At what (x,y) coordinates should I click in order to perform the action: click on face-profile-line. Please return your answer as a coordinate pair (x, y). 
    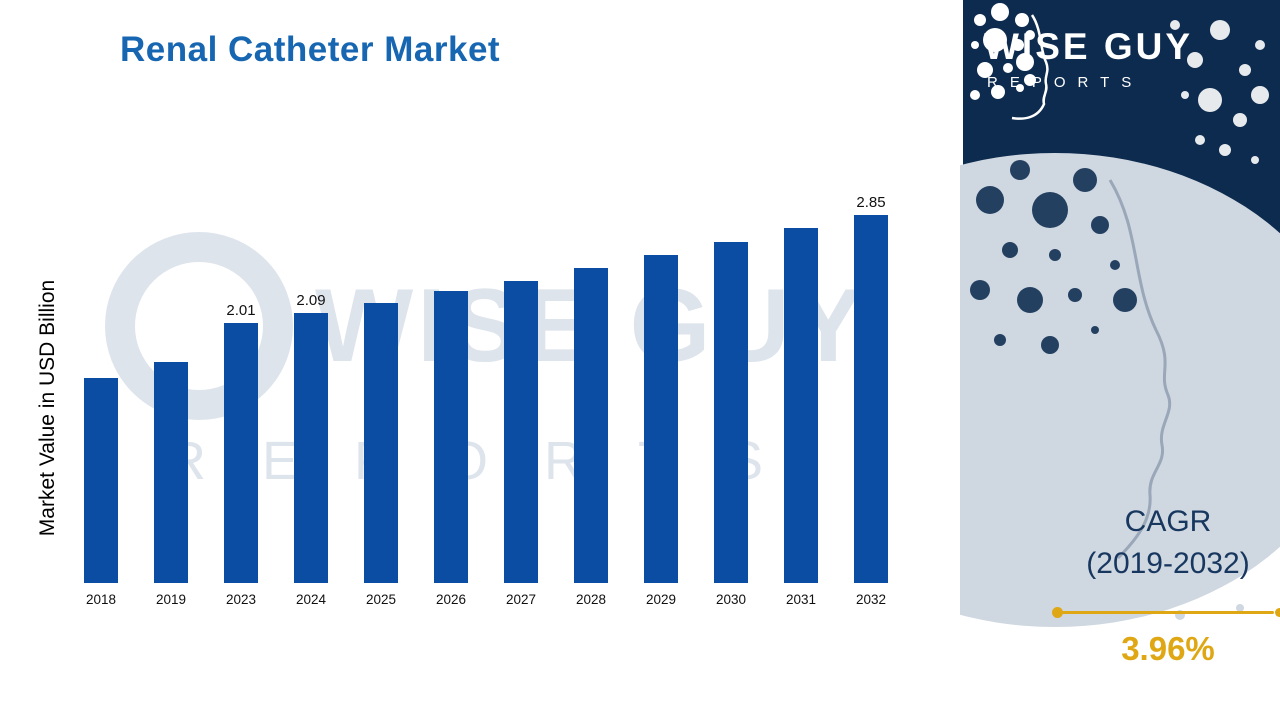
    Looking at the image, I should click on (1140, 369).